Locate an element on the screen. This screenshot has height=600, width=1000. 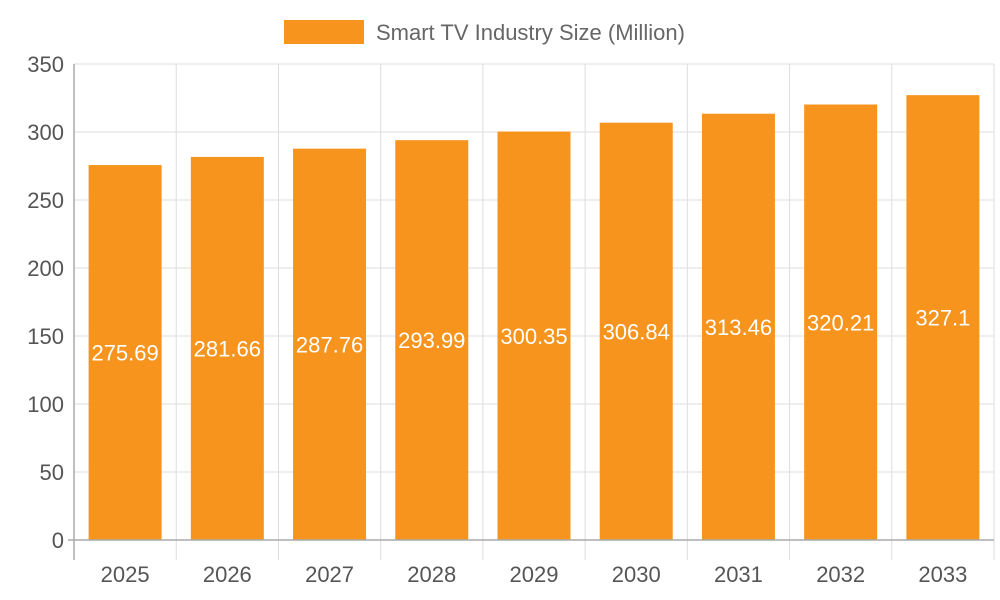
data-label: 275.69 is located at coordinates (124, 353).